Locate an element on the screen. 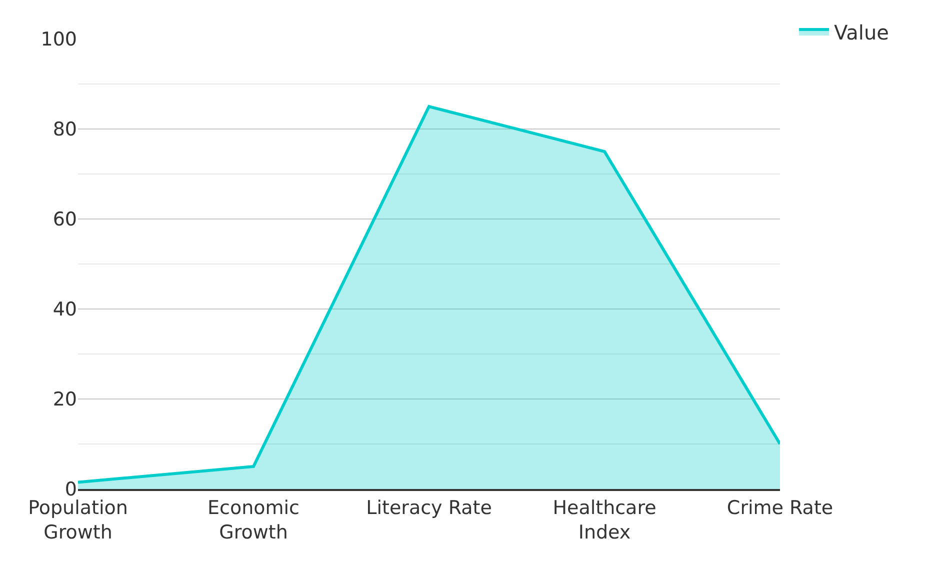  y-tick-label: 40 is located at coordinates (64, 309).